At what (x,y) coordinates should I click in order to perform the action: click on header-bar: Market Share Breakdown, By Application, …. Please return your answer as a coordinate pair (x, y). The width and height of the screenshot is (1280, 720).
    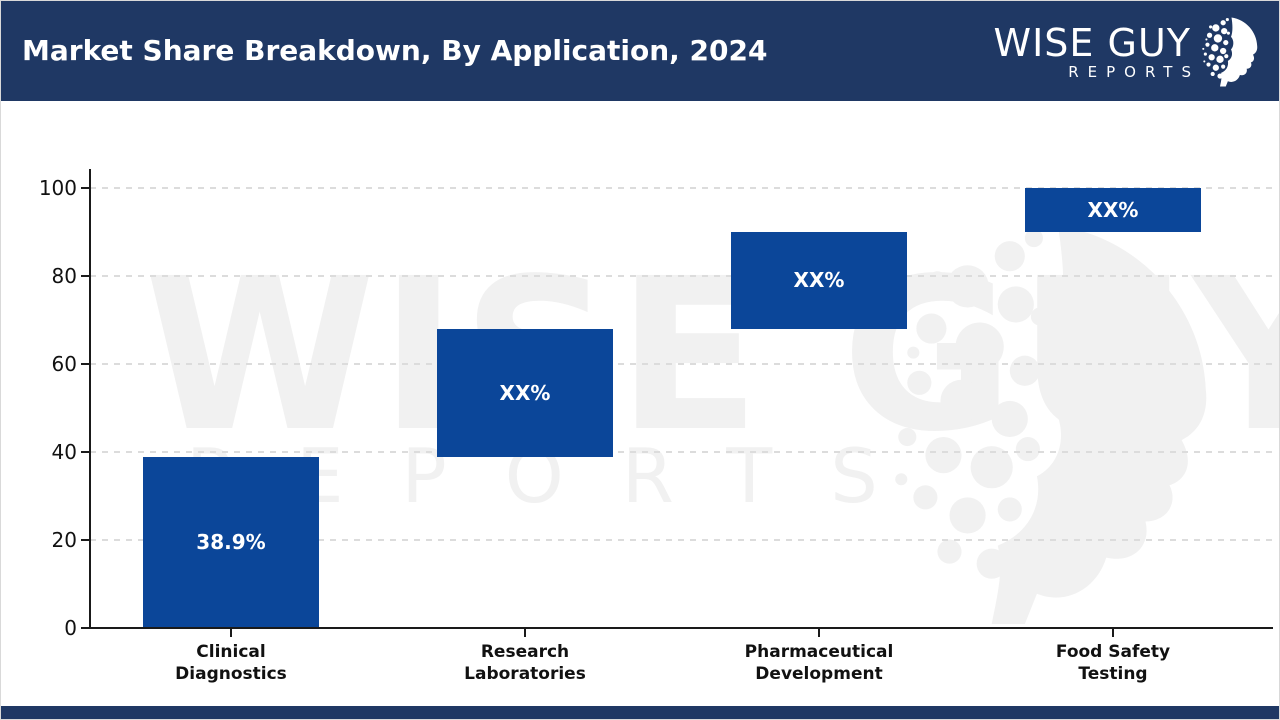
    Looking at the image, I should click on (640, 51).